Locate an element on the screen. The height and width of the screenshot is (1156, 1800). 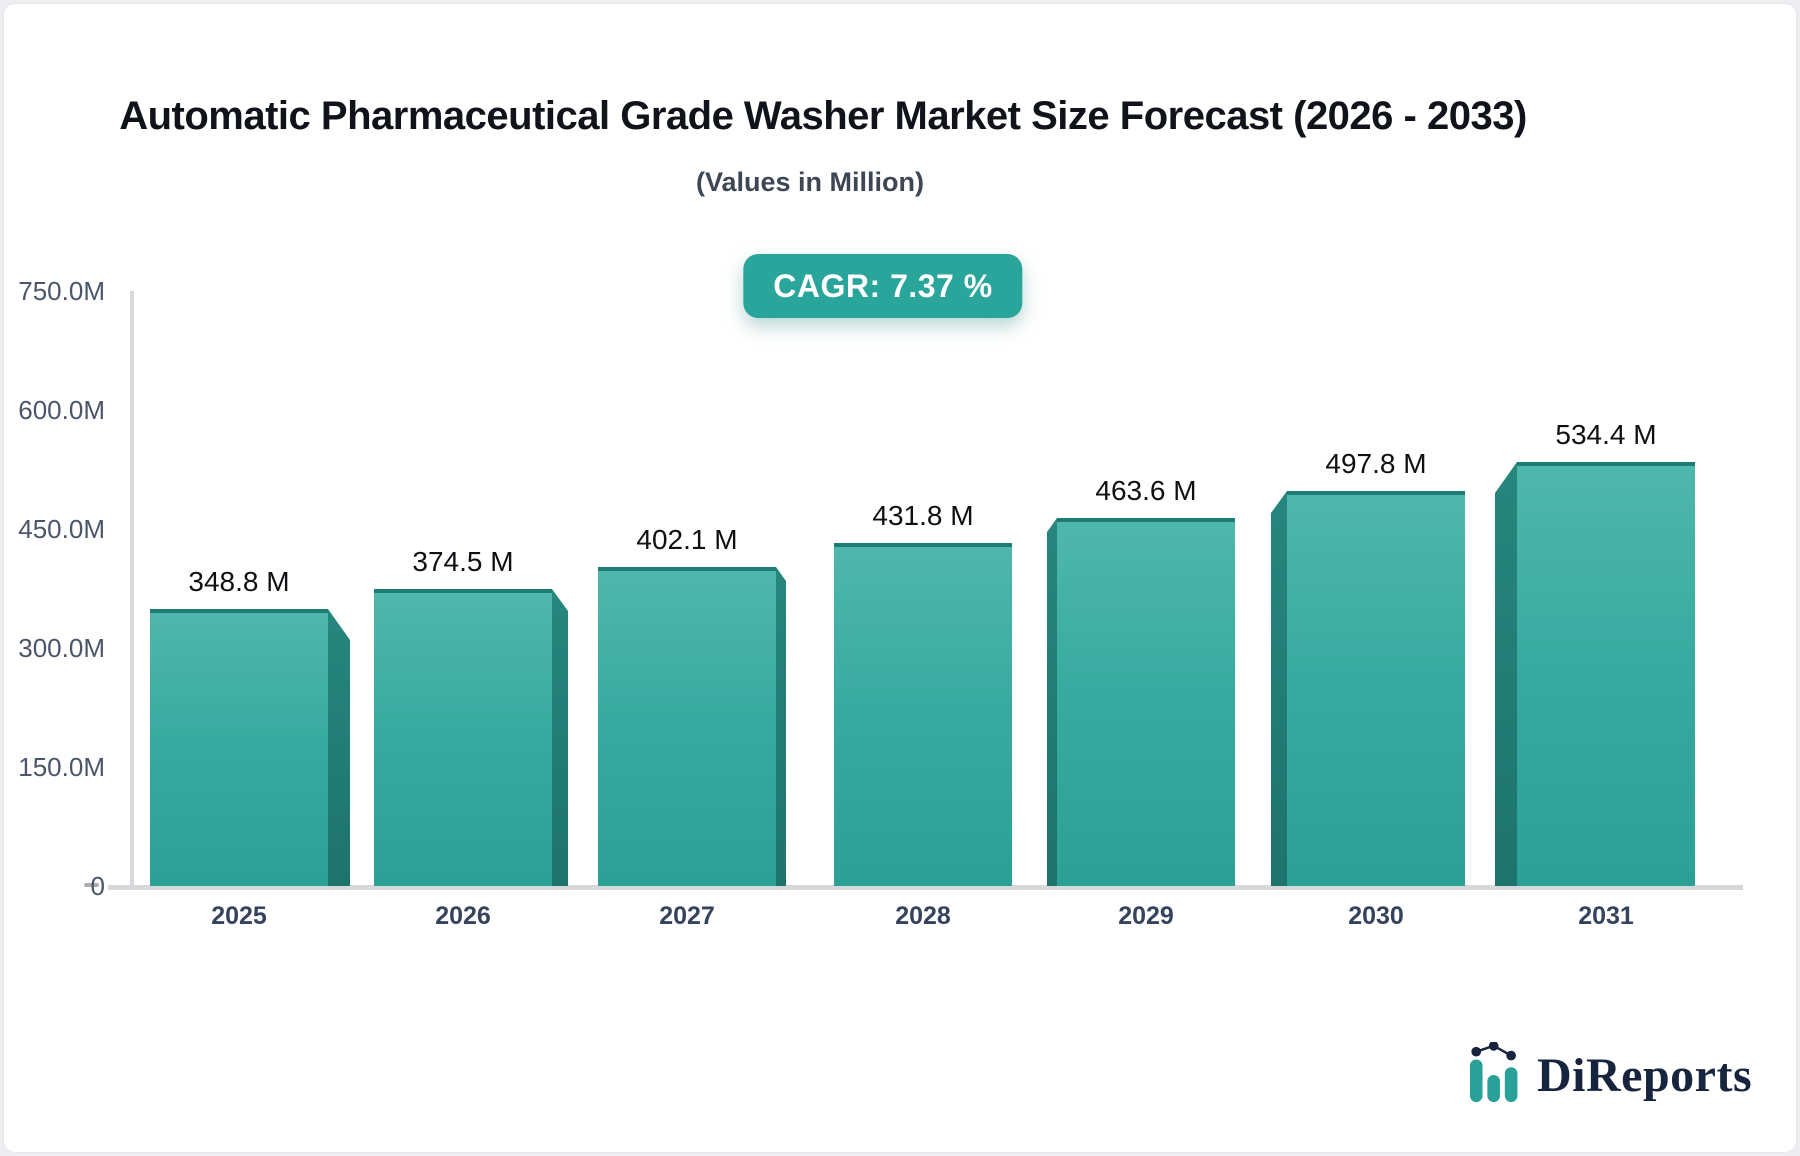
bar-2028 is located at coordinates (923, 714).